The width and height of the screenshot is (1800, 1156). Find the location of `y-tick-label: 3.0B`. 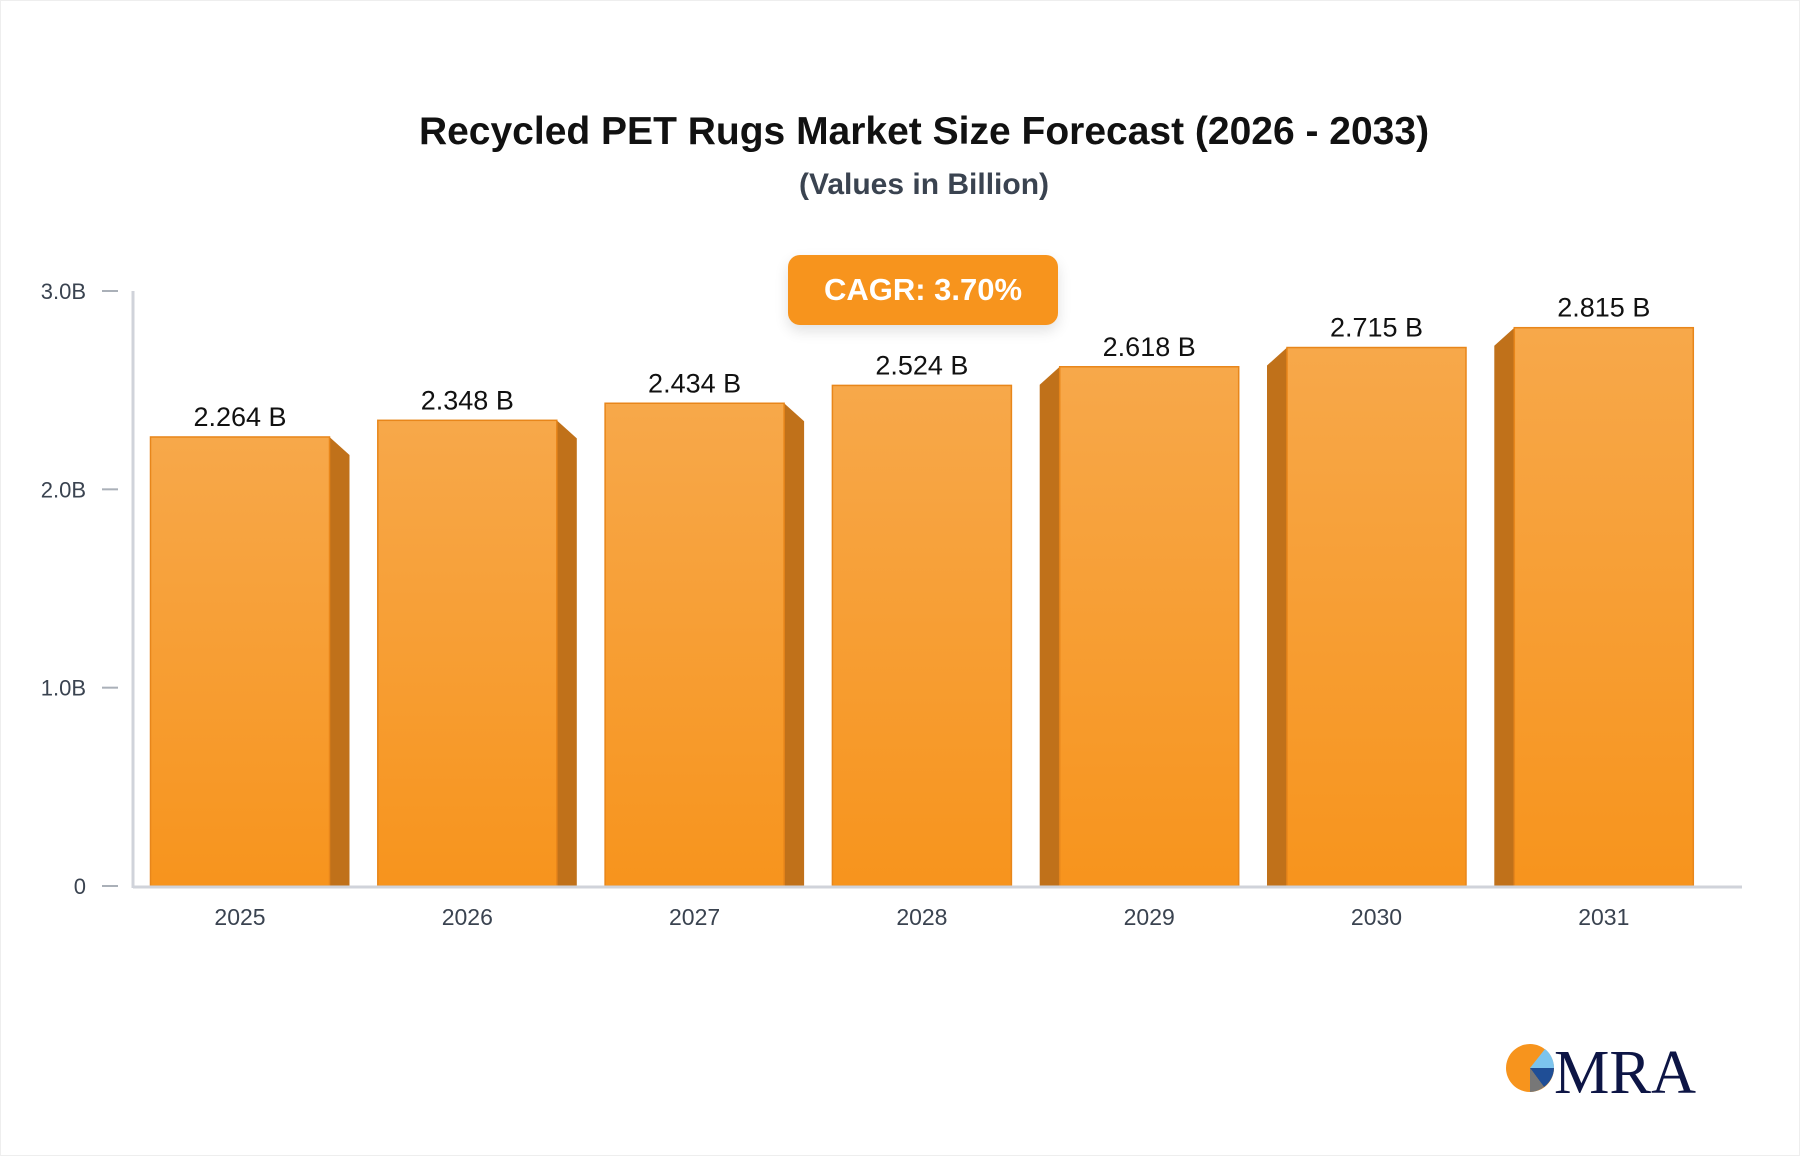

y-tick-label: 3.0B is located at coordinates (63, 291).